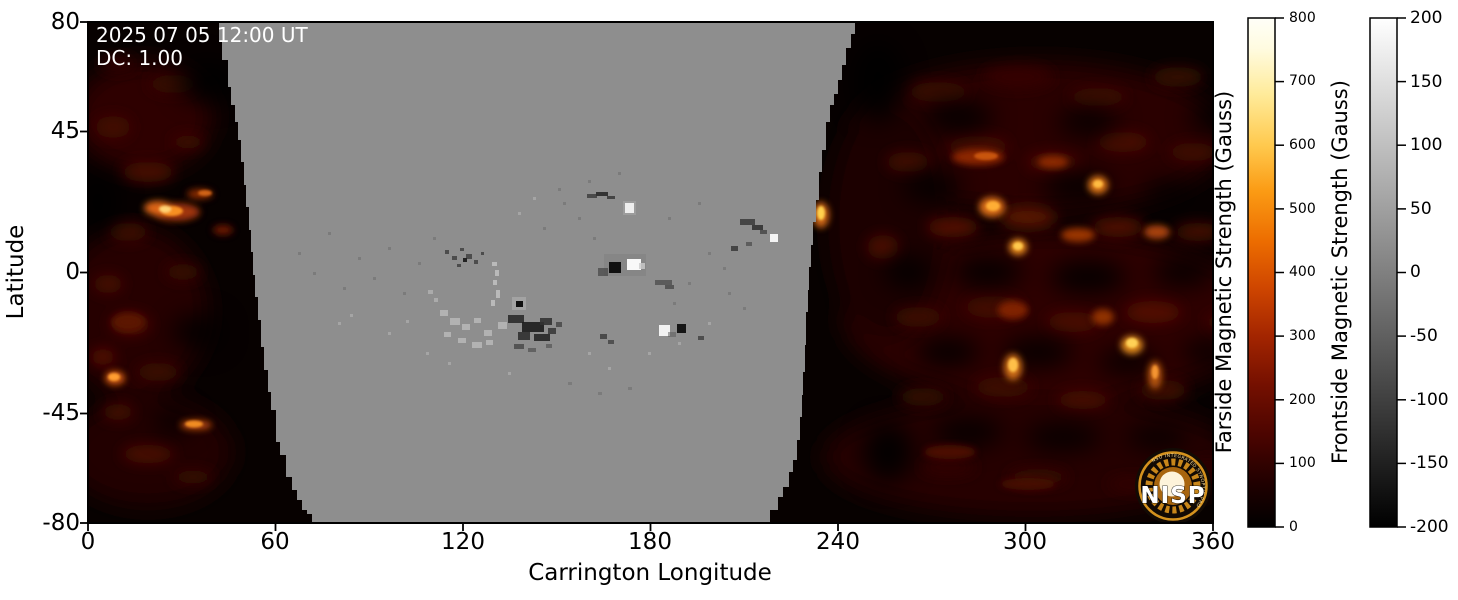 The height and width of the screenshot is (600, 1458). Describe the element at coordinates (1340, 272) in the screenshot. I see `frontside-colorbar-label: Frontside Magnetic Strength (Gauss)` at that location.